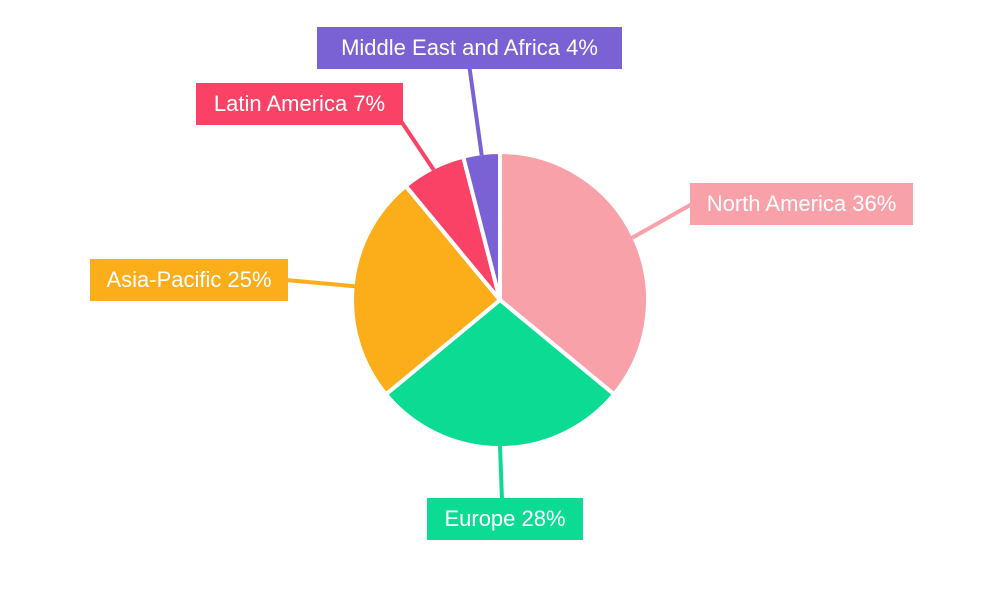  I want to click on label-latin-america: Latin America 7%, so click(299, 104).